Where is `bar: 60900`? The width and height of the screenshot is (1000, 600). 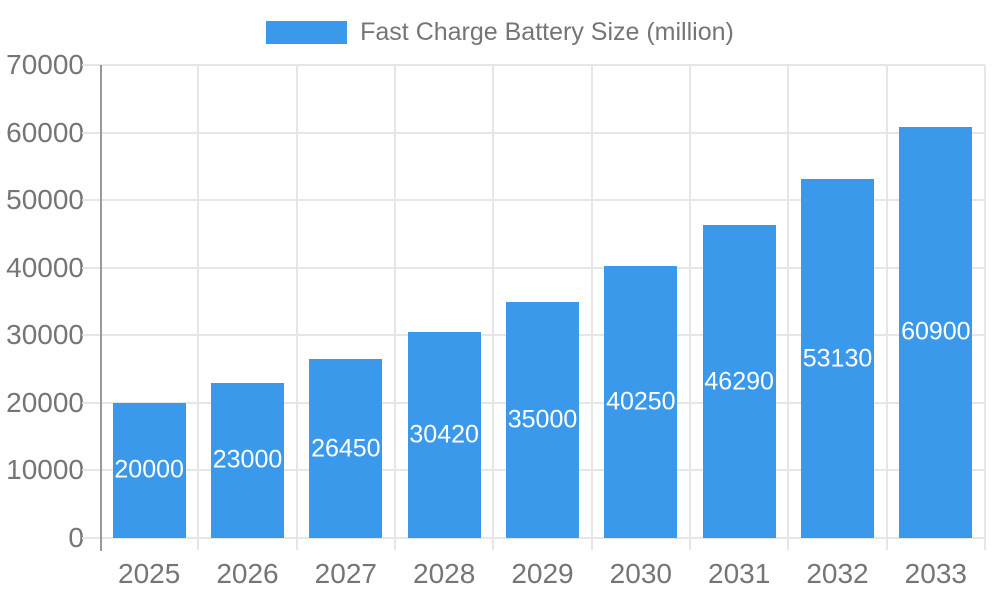 bar: 60900 is located at coordinates (936, 332).